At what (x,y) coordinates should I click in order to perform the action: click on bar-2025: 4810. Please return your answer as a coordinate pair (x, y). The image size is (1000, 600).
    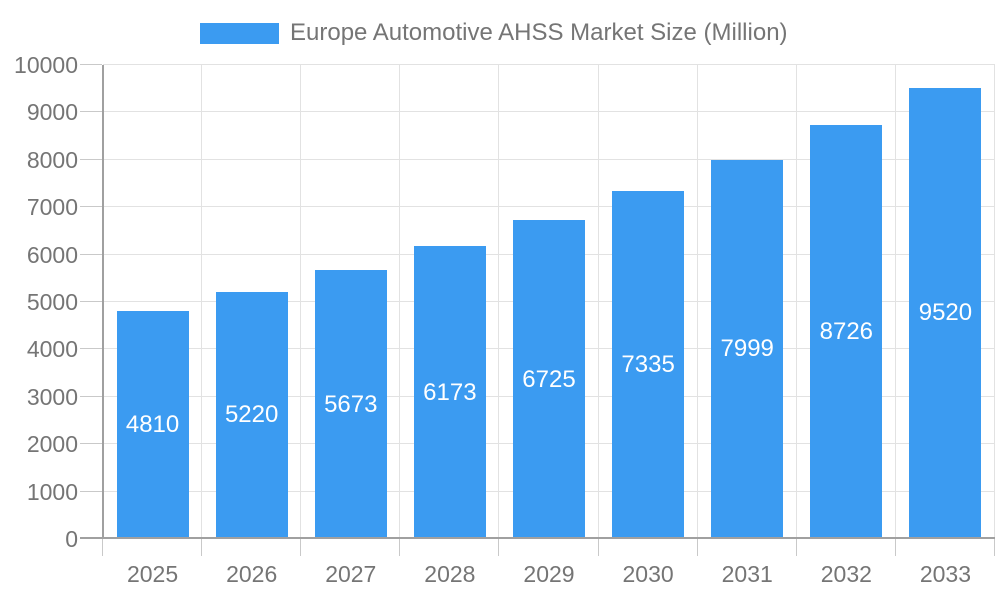
    Looking at the image, I should click on (152, 425).